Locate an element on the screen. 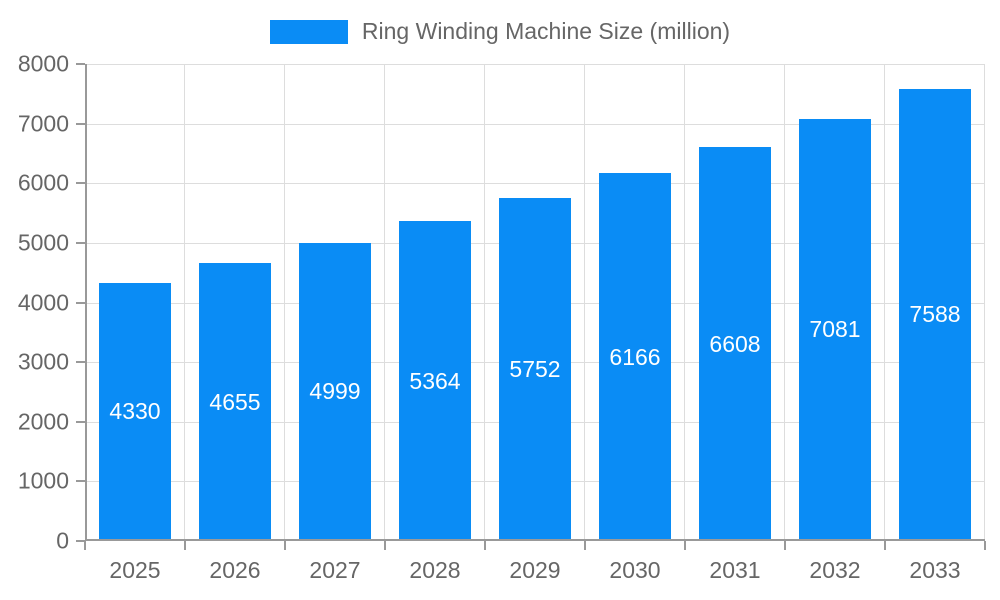 This screenshot has height=600, width=1000. x-axis-label: 2032 is located at coordinates (835, 570).